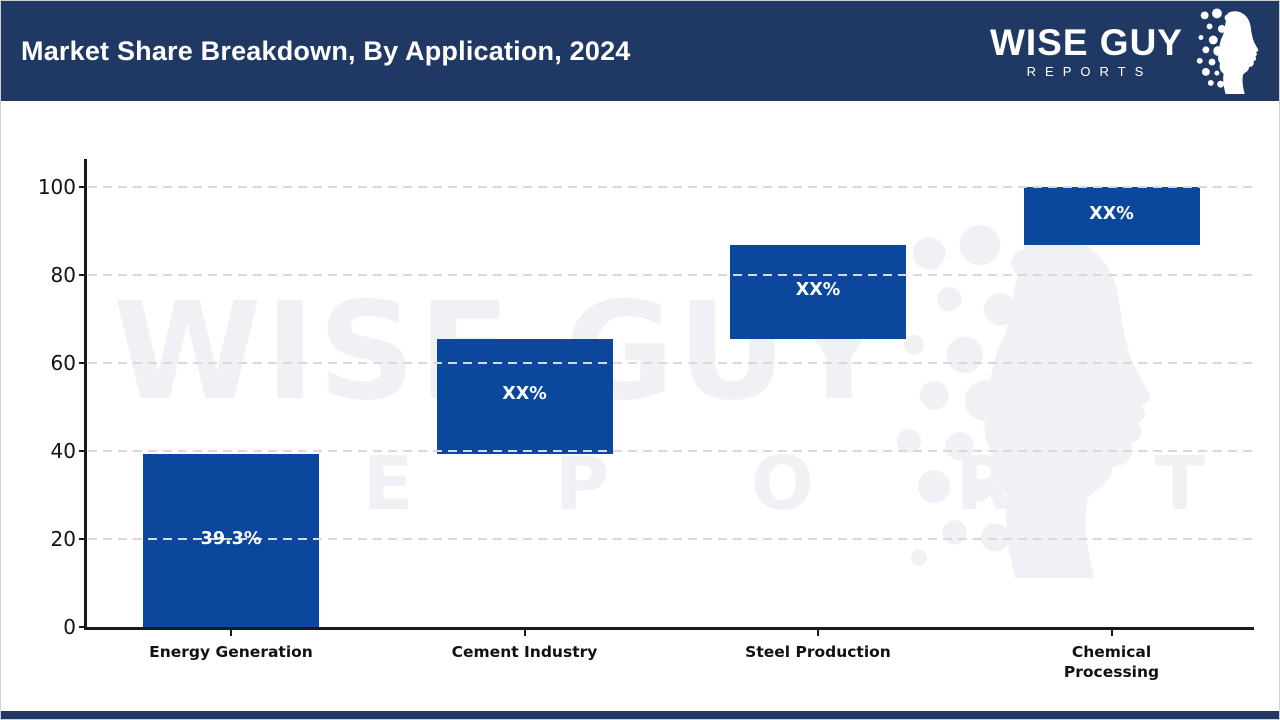  I want to click on x-axis-category-label: Steel Production, so click(818, 652).